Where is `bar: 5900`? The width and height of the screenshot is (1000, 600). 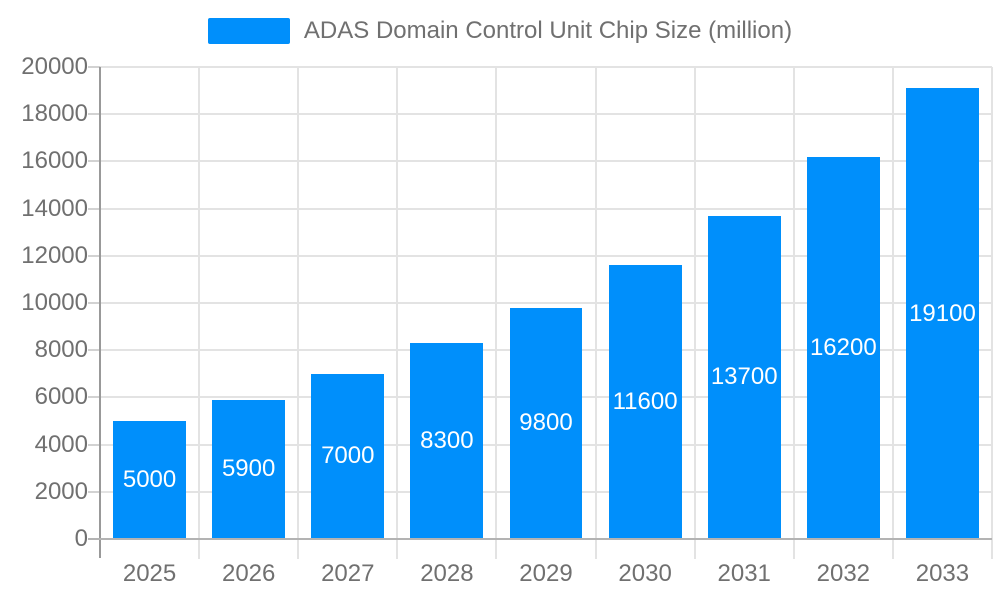
bar: 5900 is located at coordinates (249, 469).